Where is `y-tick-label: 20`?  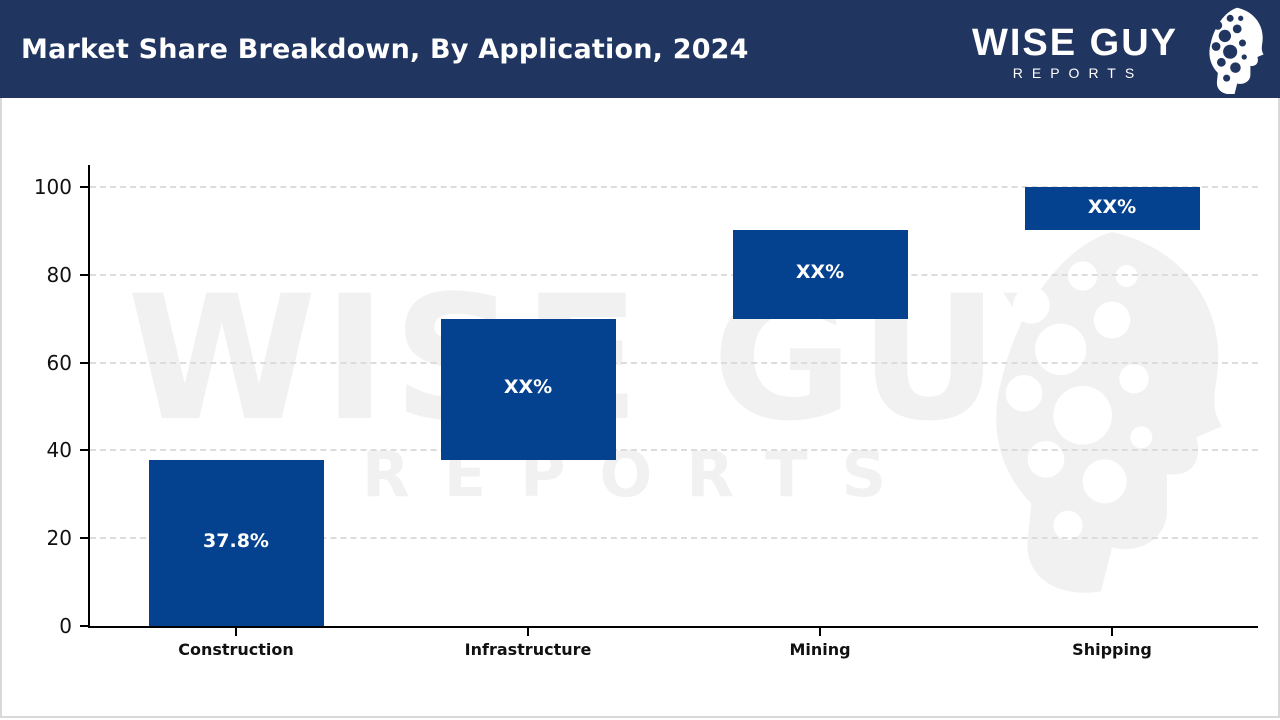 y-tick-label: 20 is located at coordinates (59, 538).